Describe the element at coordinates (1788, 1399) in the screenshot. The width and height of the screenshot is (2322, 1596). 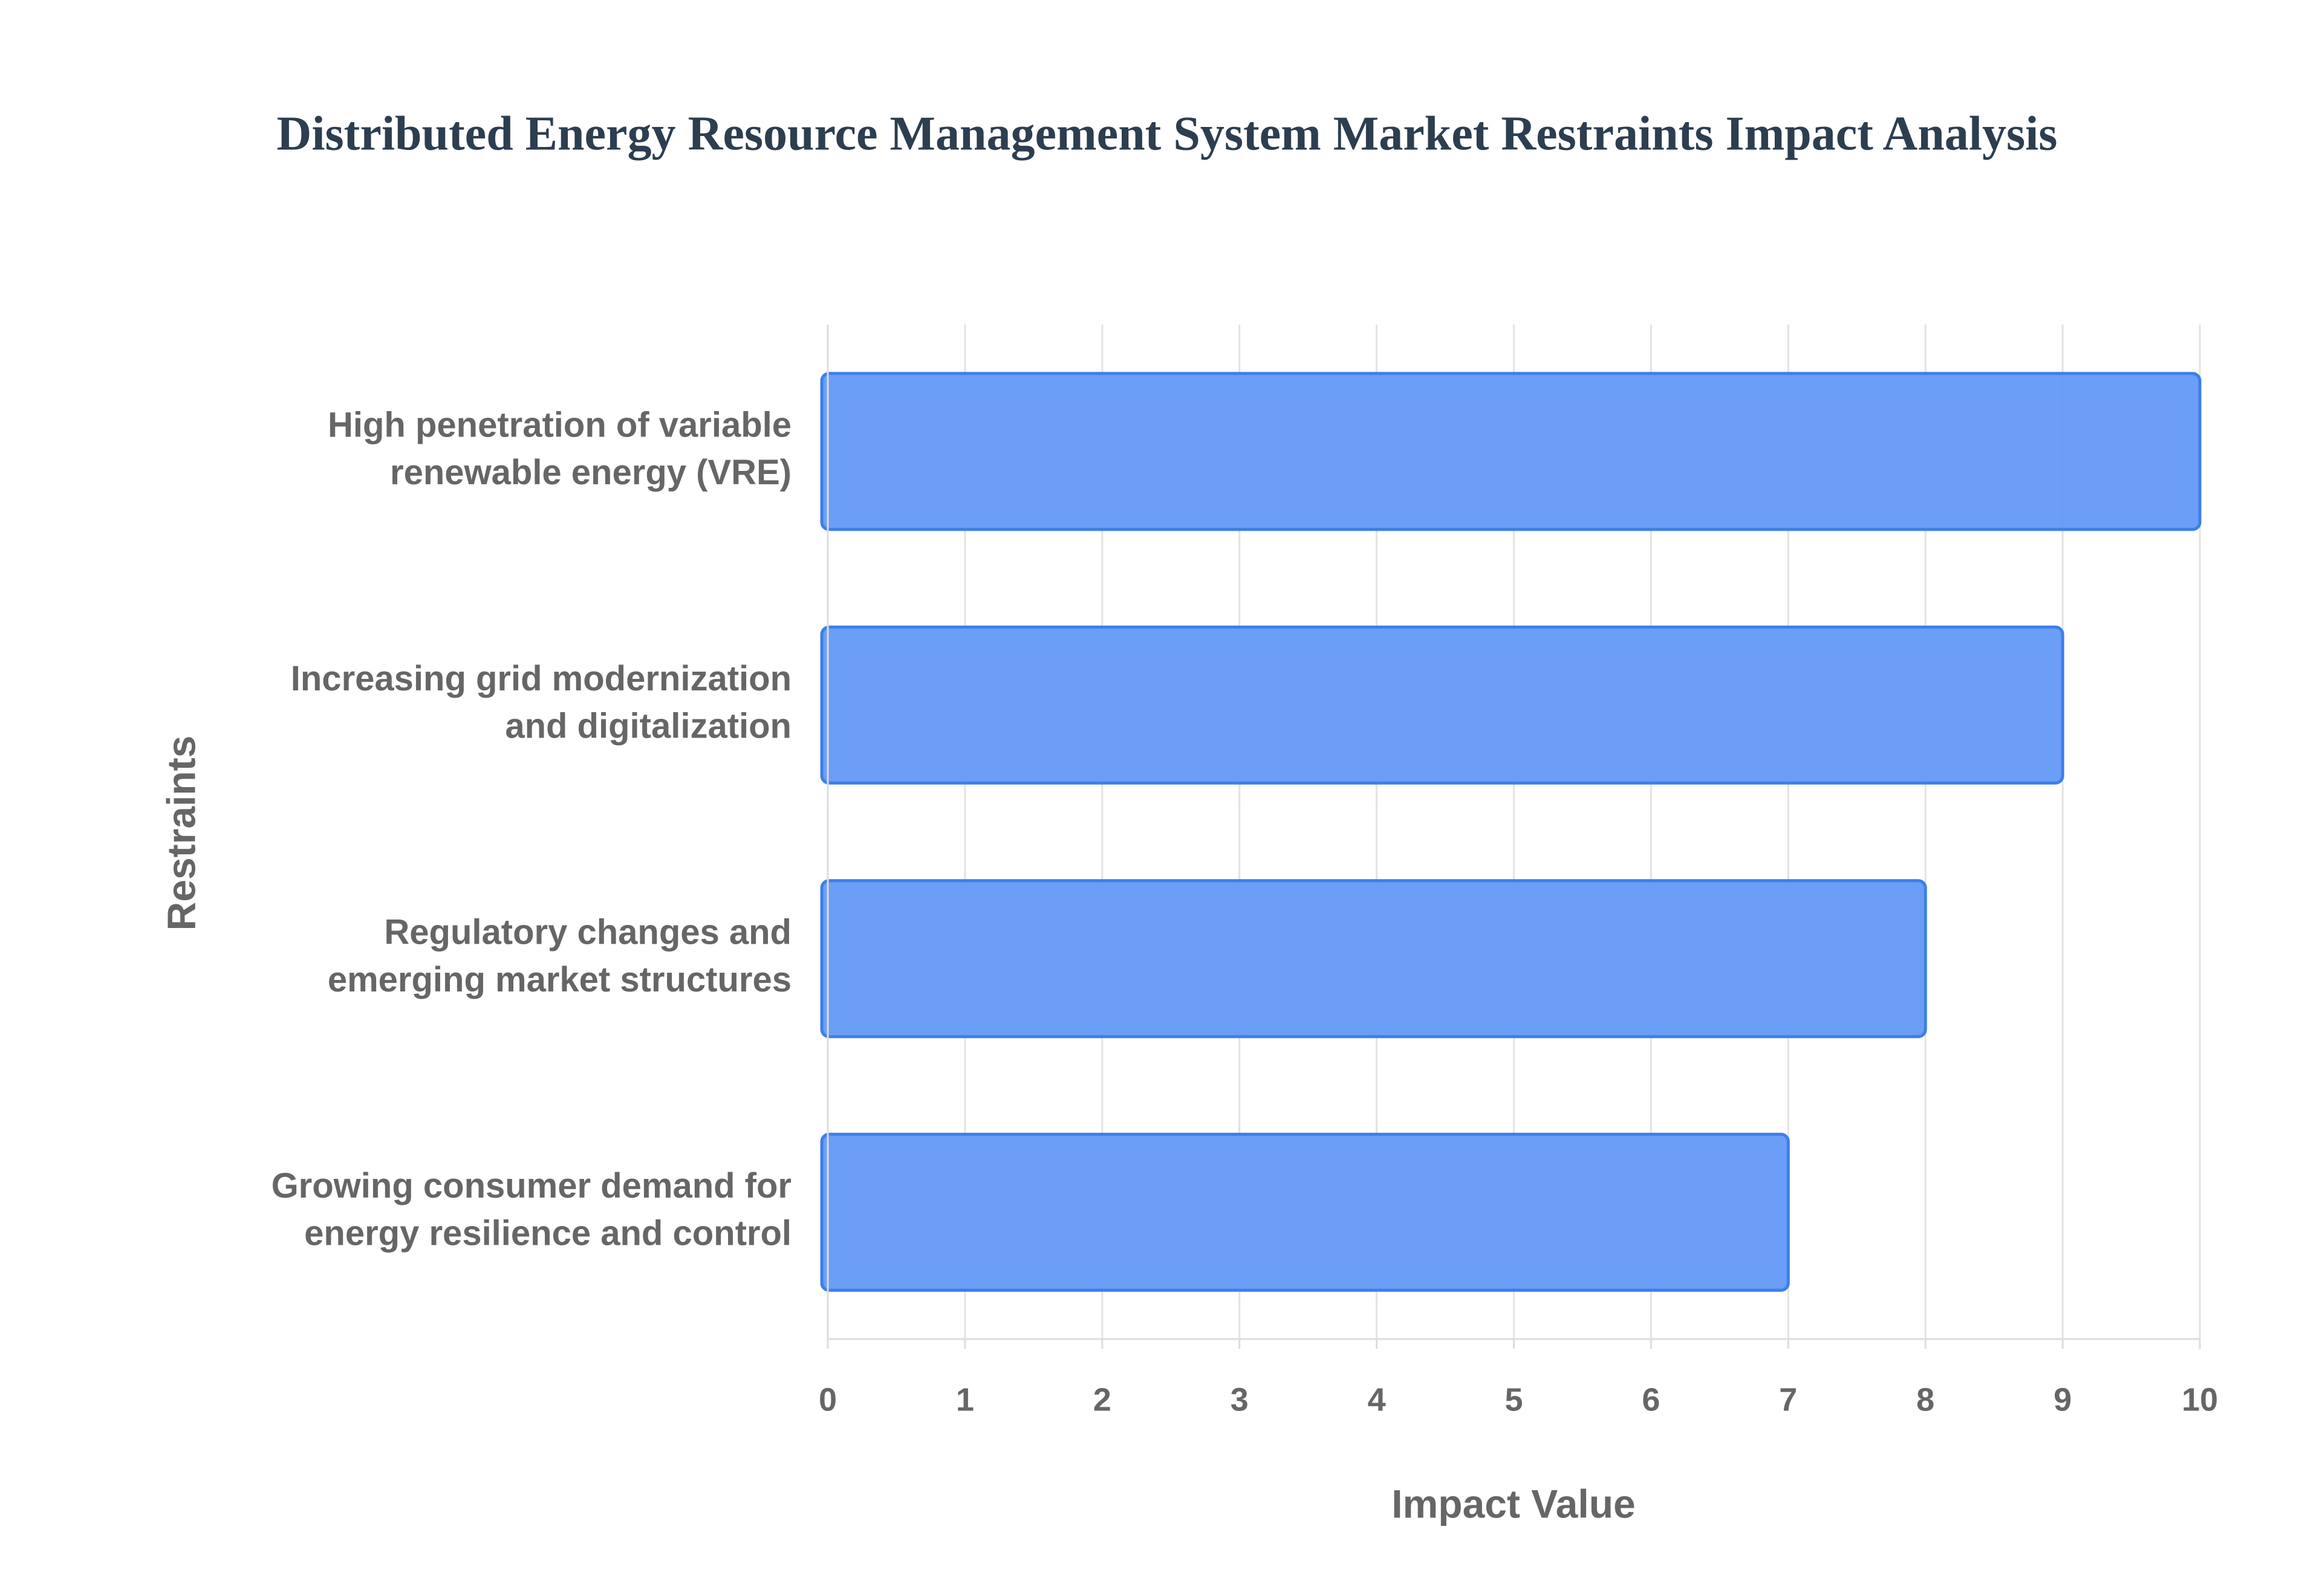
I see `x-tick-label: 7` at that location.